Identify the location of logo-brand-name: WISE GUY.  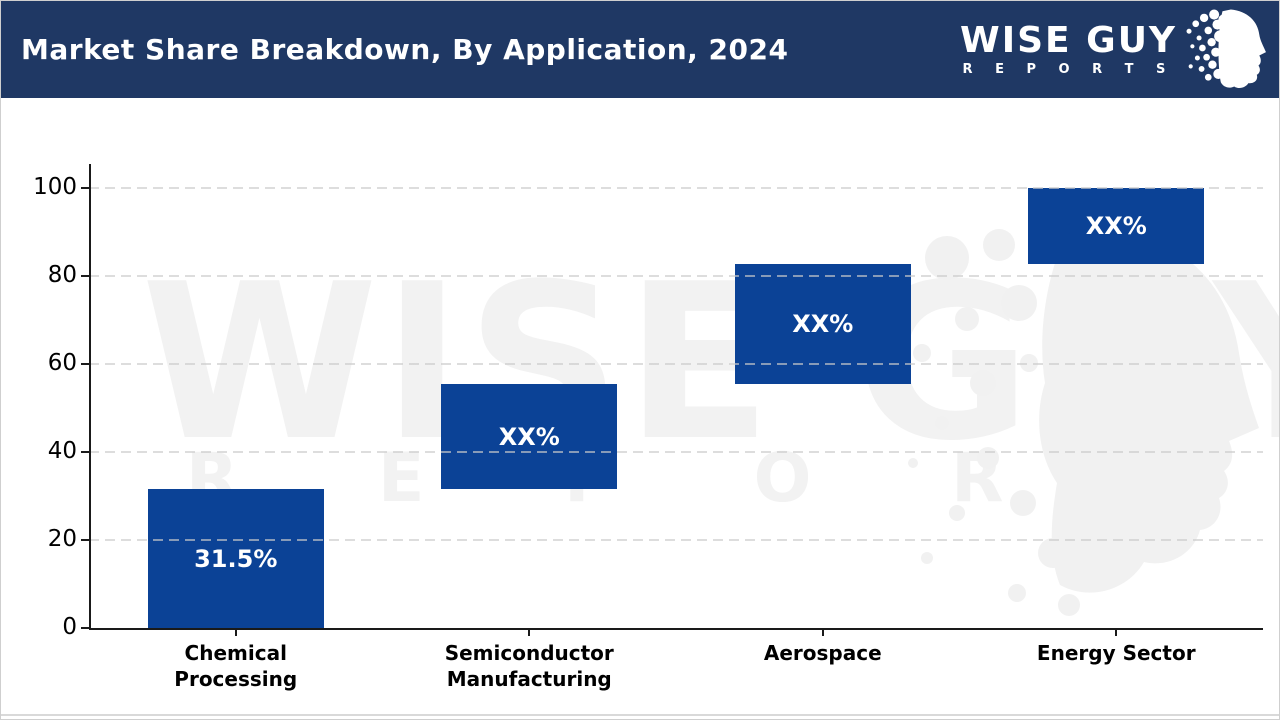
(1068, 40).